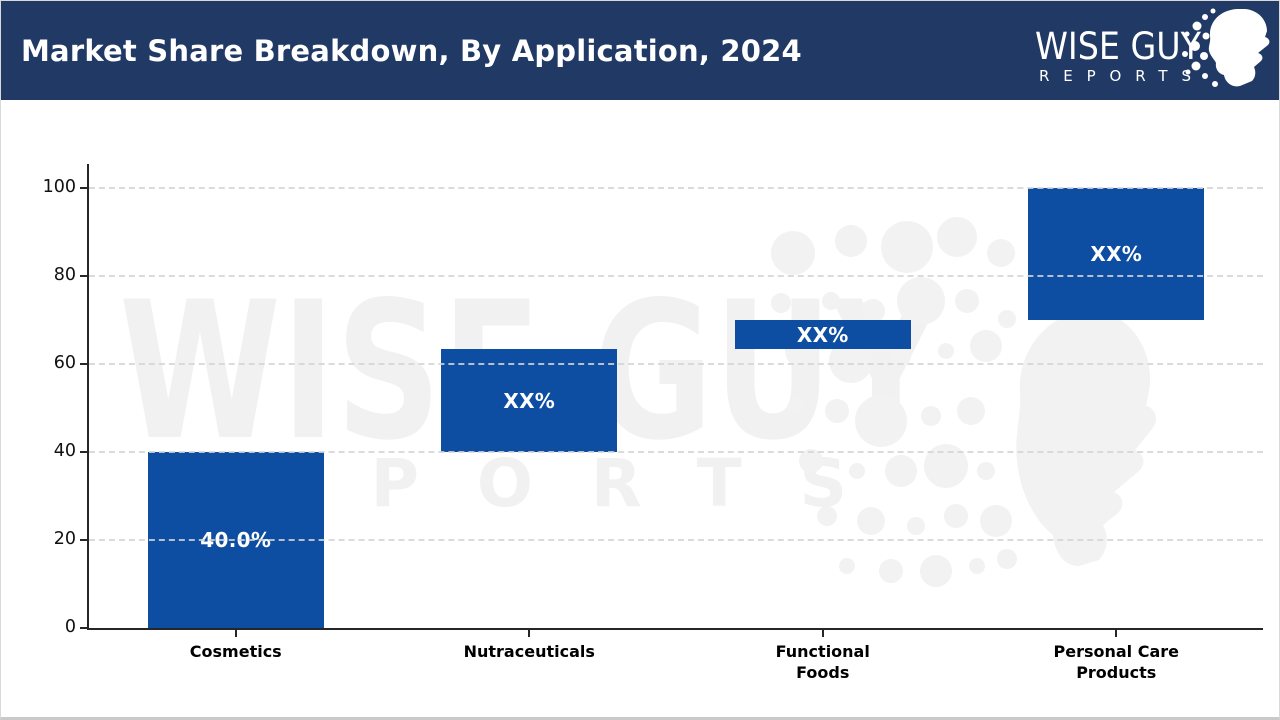 The width and height of the screenshot is (1280, 720). What do you see at coordinates (676, 276) in the screenshot?
I see `gridline-y80` at bounding box center [676, 276].